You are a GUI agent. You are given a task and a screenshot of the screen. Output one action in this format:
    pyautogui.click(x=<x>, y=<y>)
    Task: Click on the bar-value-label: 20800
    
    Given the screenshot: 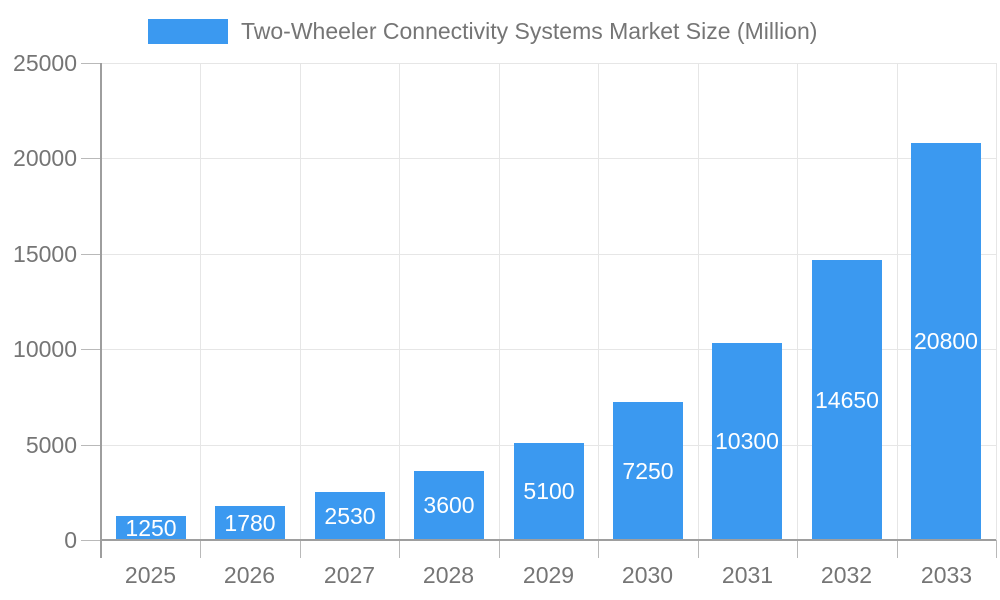 What is the action you would take?
    pyautogui.click(x=946, y=341)
    